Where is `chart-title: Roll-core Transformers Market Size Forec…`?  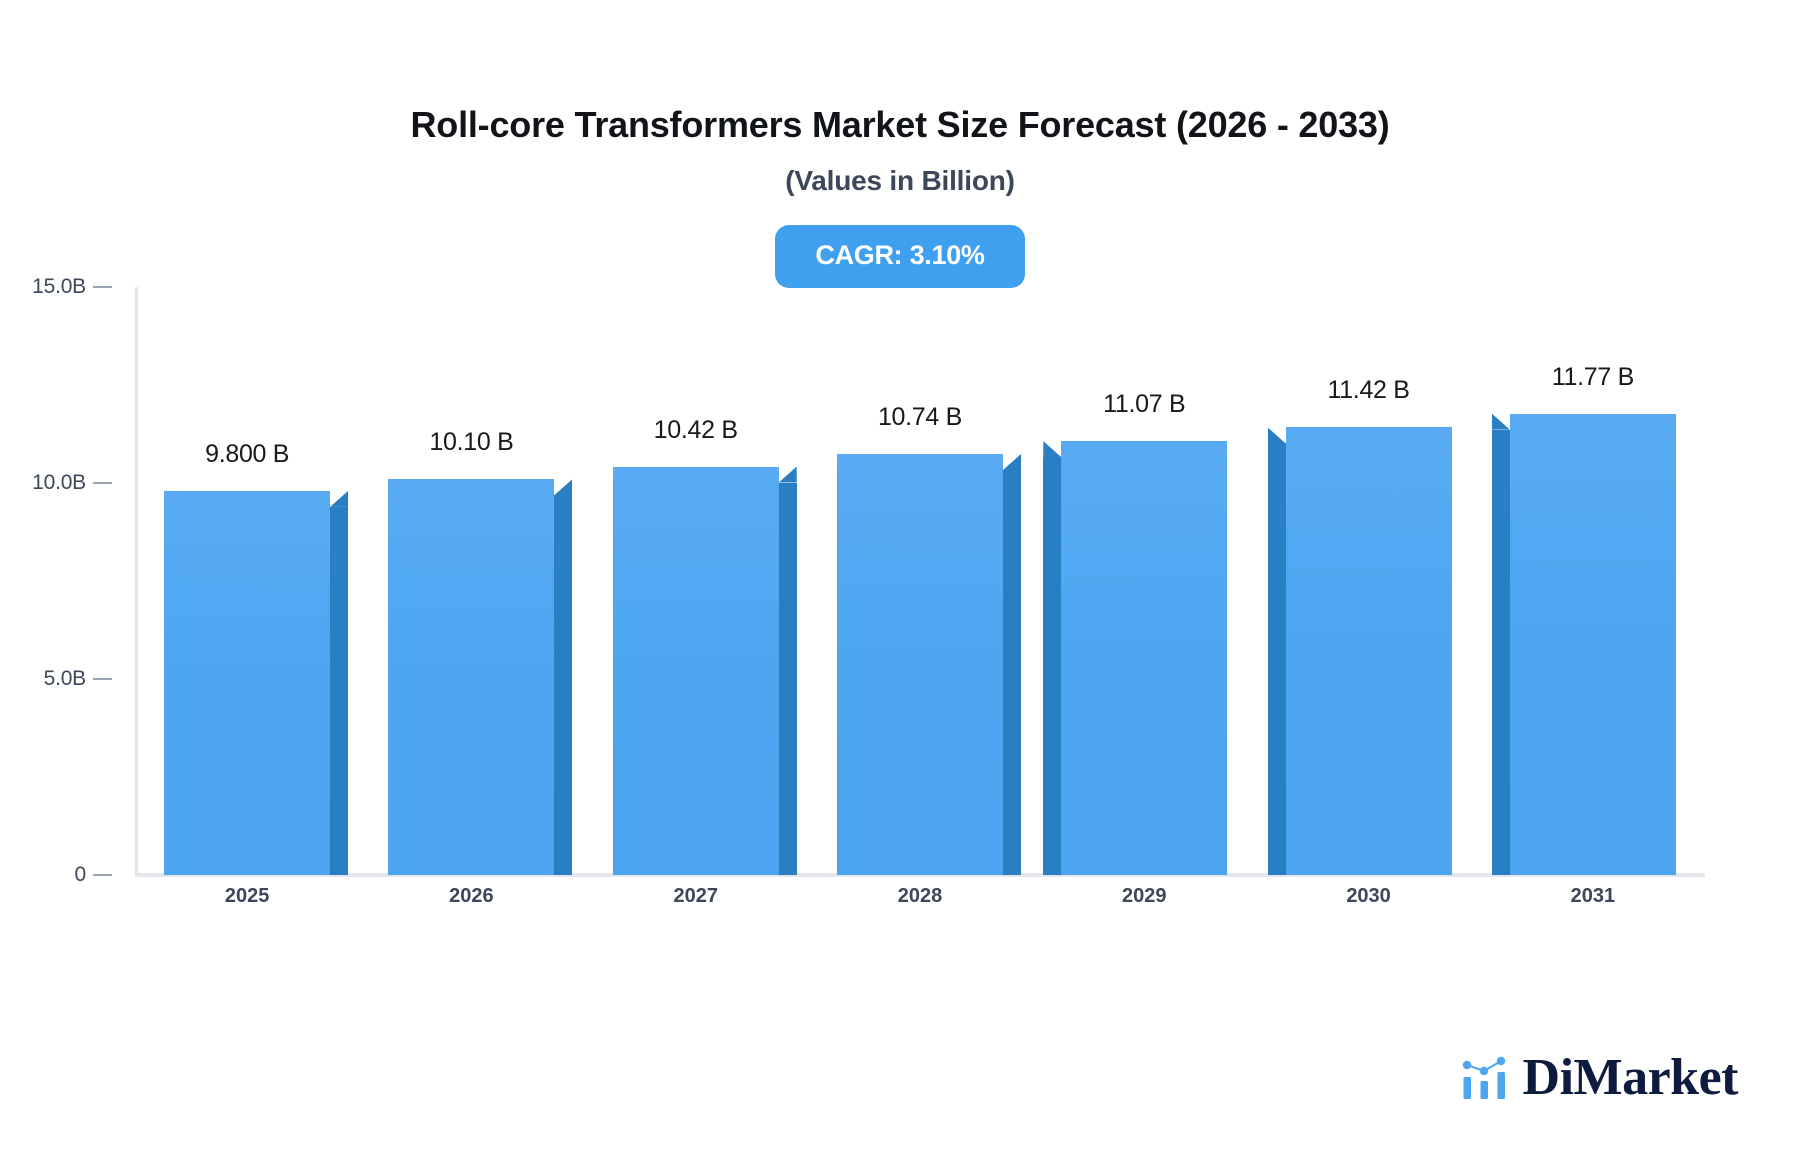 chart-title: Roll-core Transformers Market Size Forec… is located at coordinates (900, 124).